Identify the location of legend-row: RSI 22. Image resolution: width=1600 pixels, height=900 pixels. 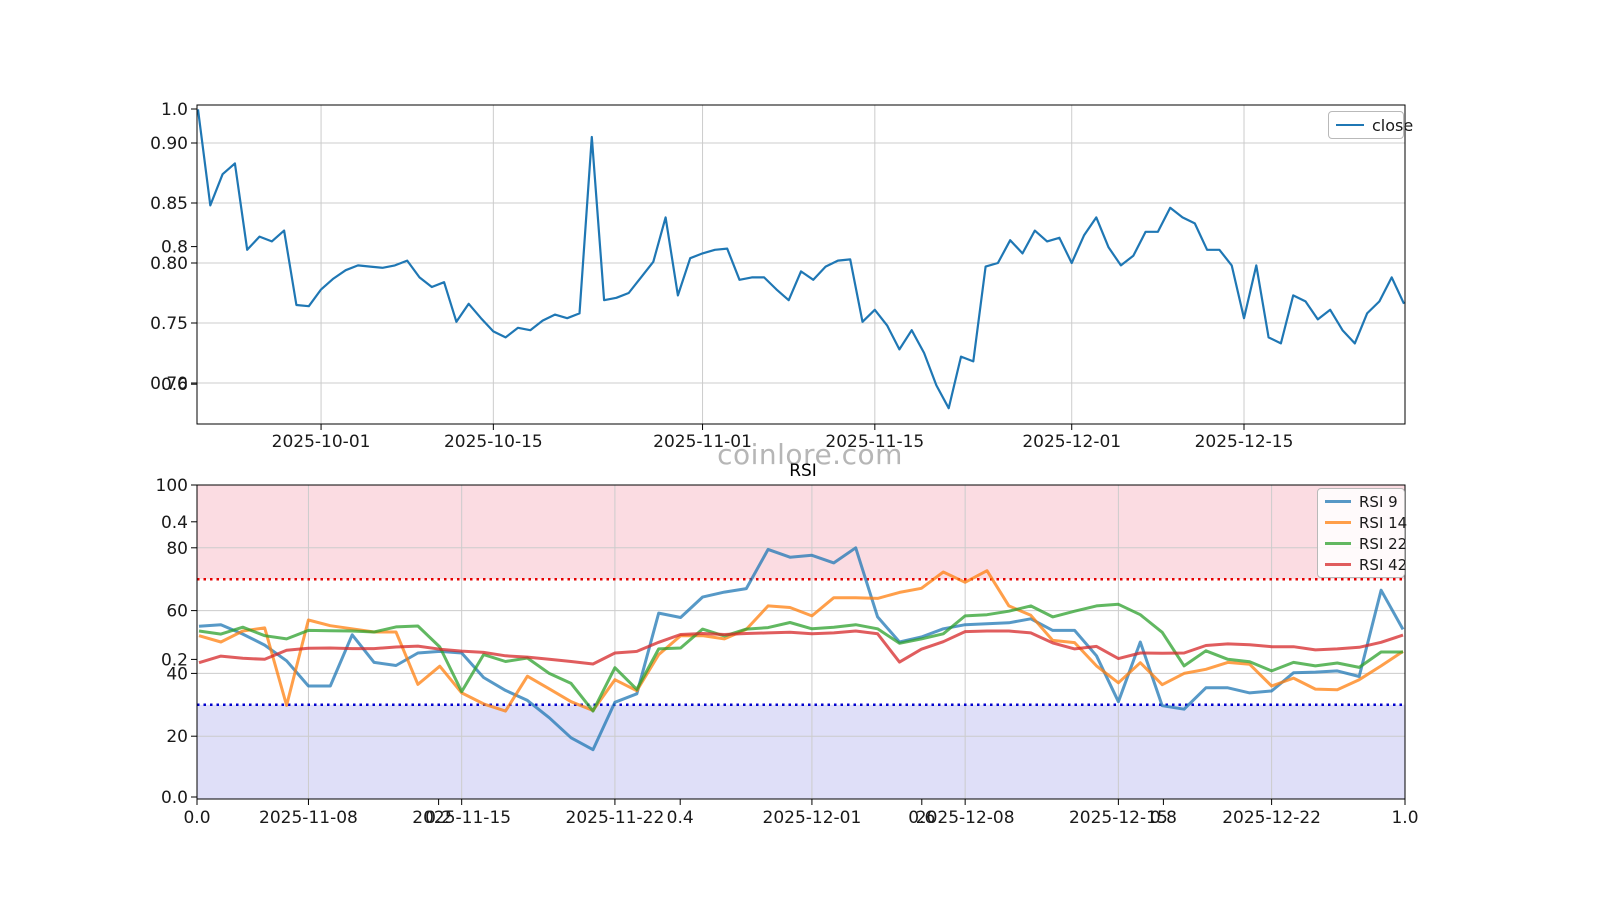
(1366, 543).